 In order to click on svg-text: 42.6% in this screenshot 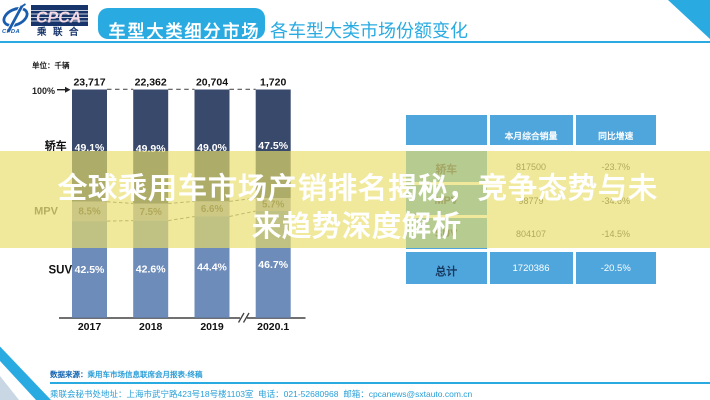, I will do `click(151, 270)`.